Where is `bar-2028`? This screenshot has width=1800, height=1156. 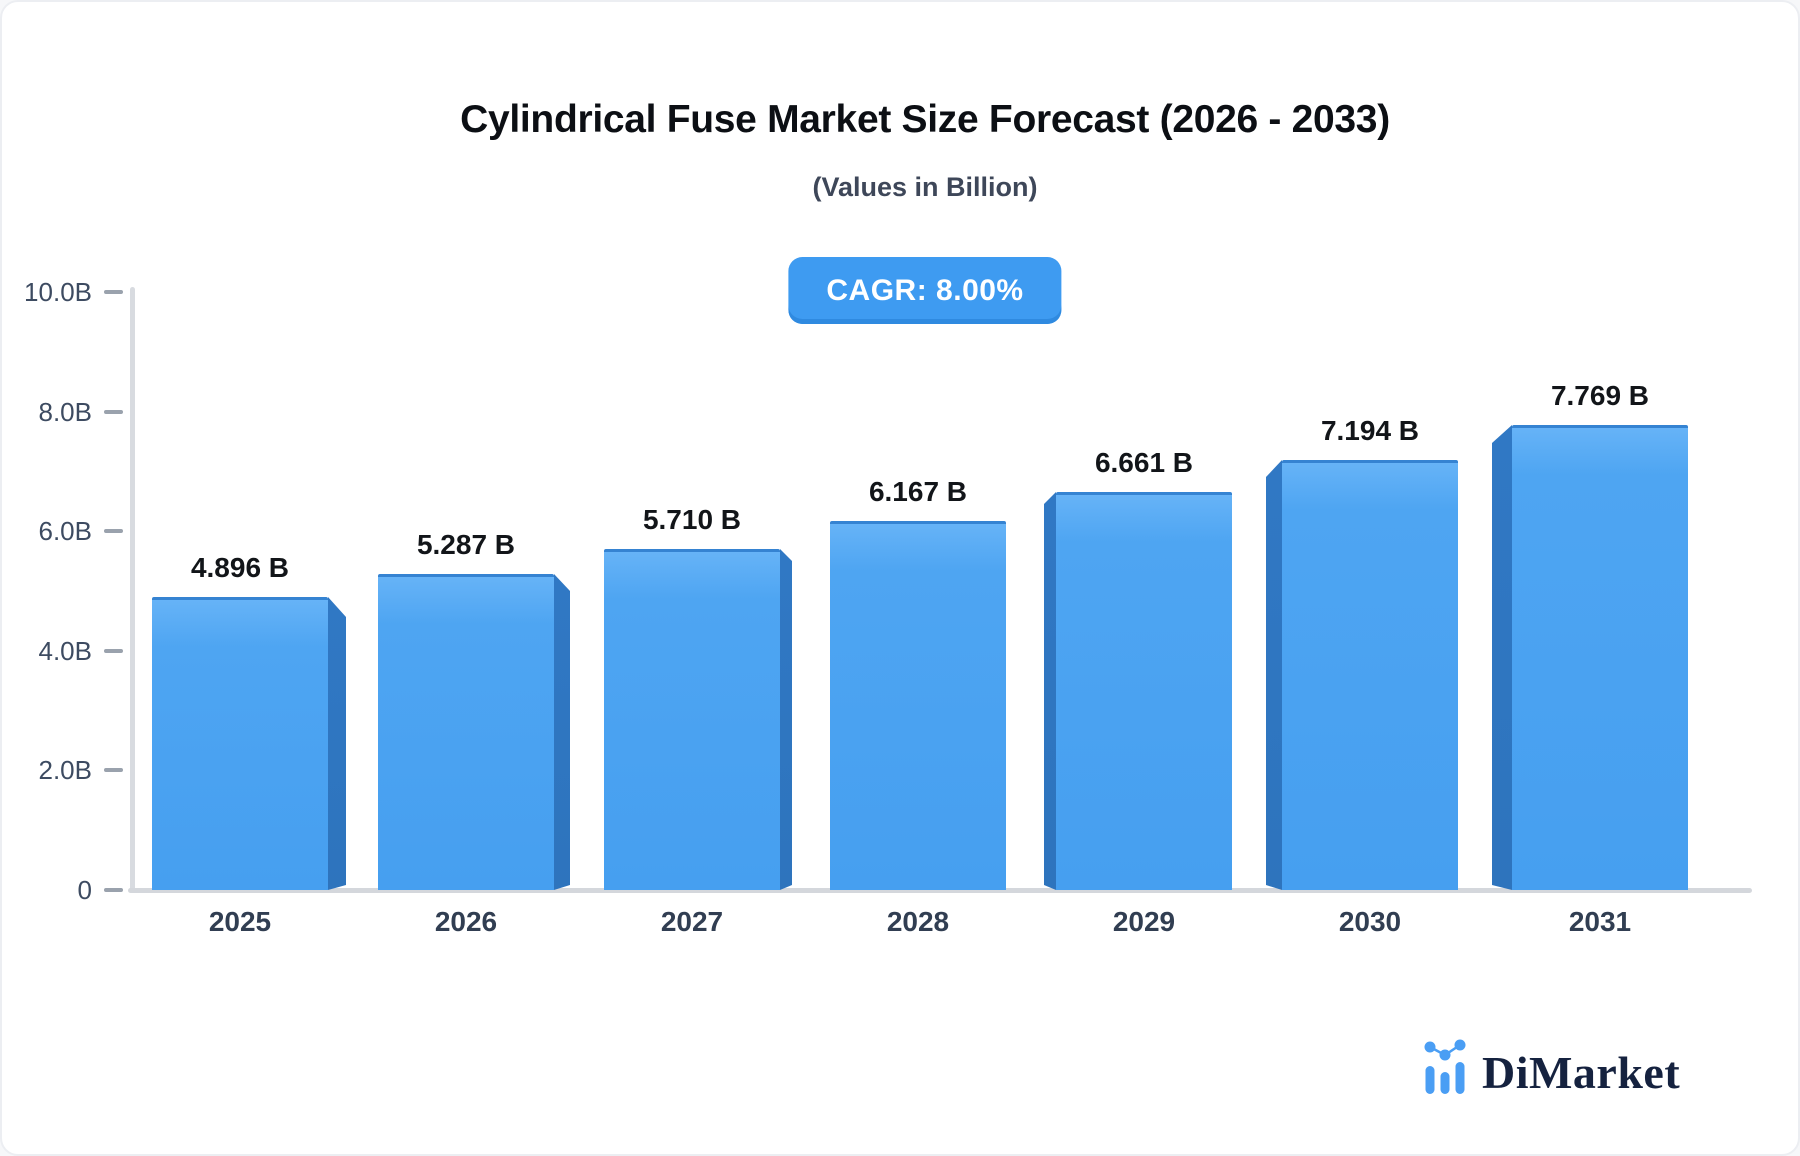 bar-2028 is located at coordinates (918, 705).